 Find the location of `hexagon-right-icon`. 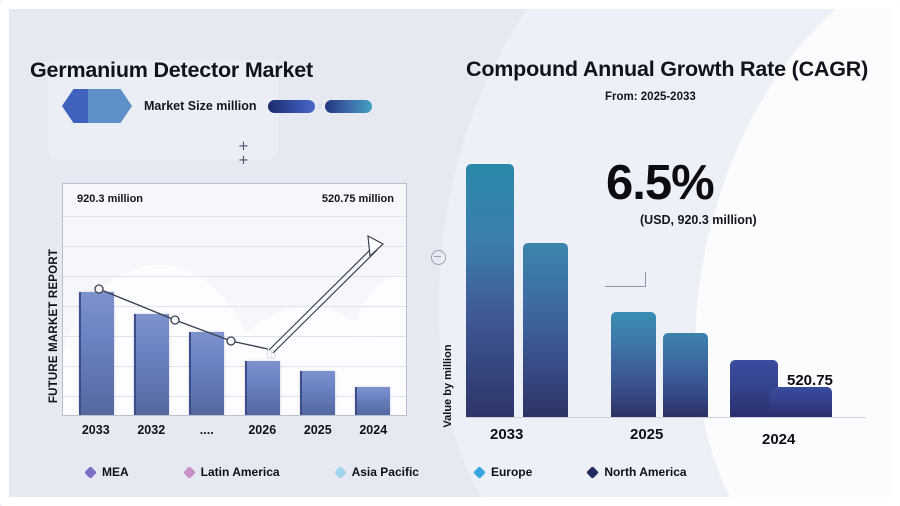

hexagon-right-icon is located at coordinates (110, 106).